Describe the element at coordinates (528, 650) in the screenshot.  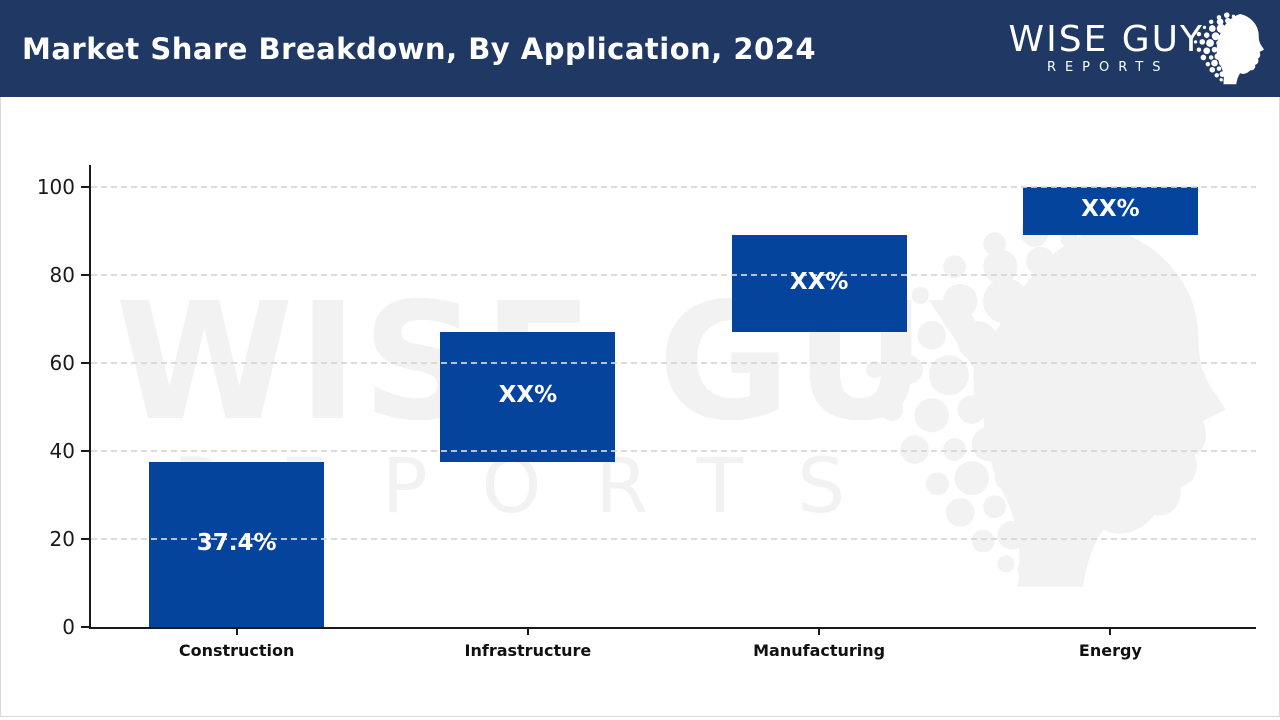
I see `x-axis-label-infrastructure: Infrastructure` at that location.